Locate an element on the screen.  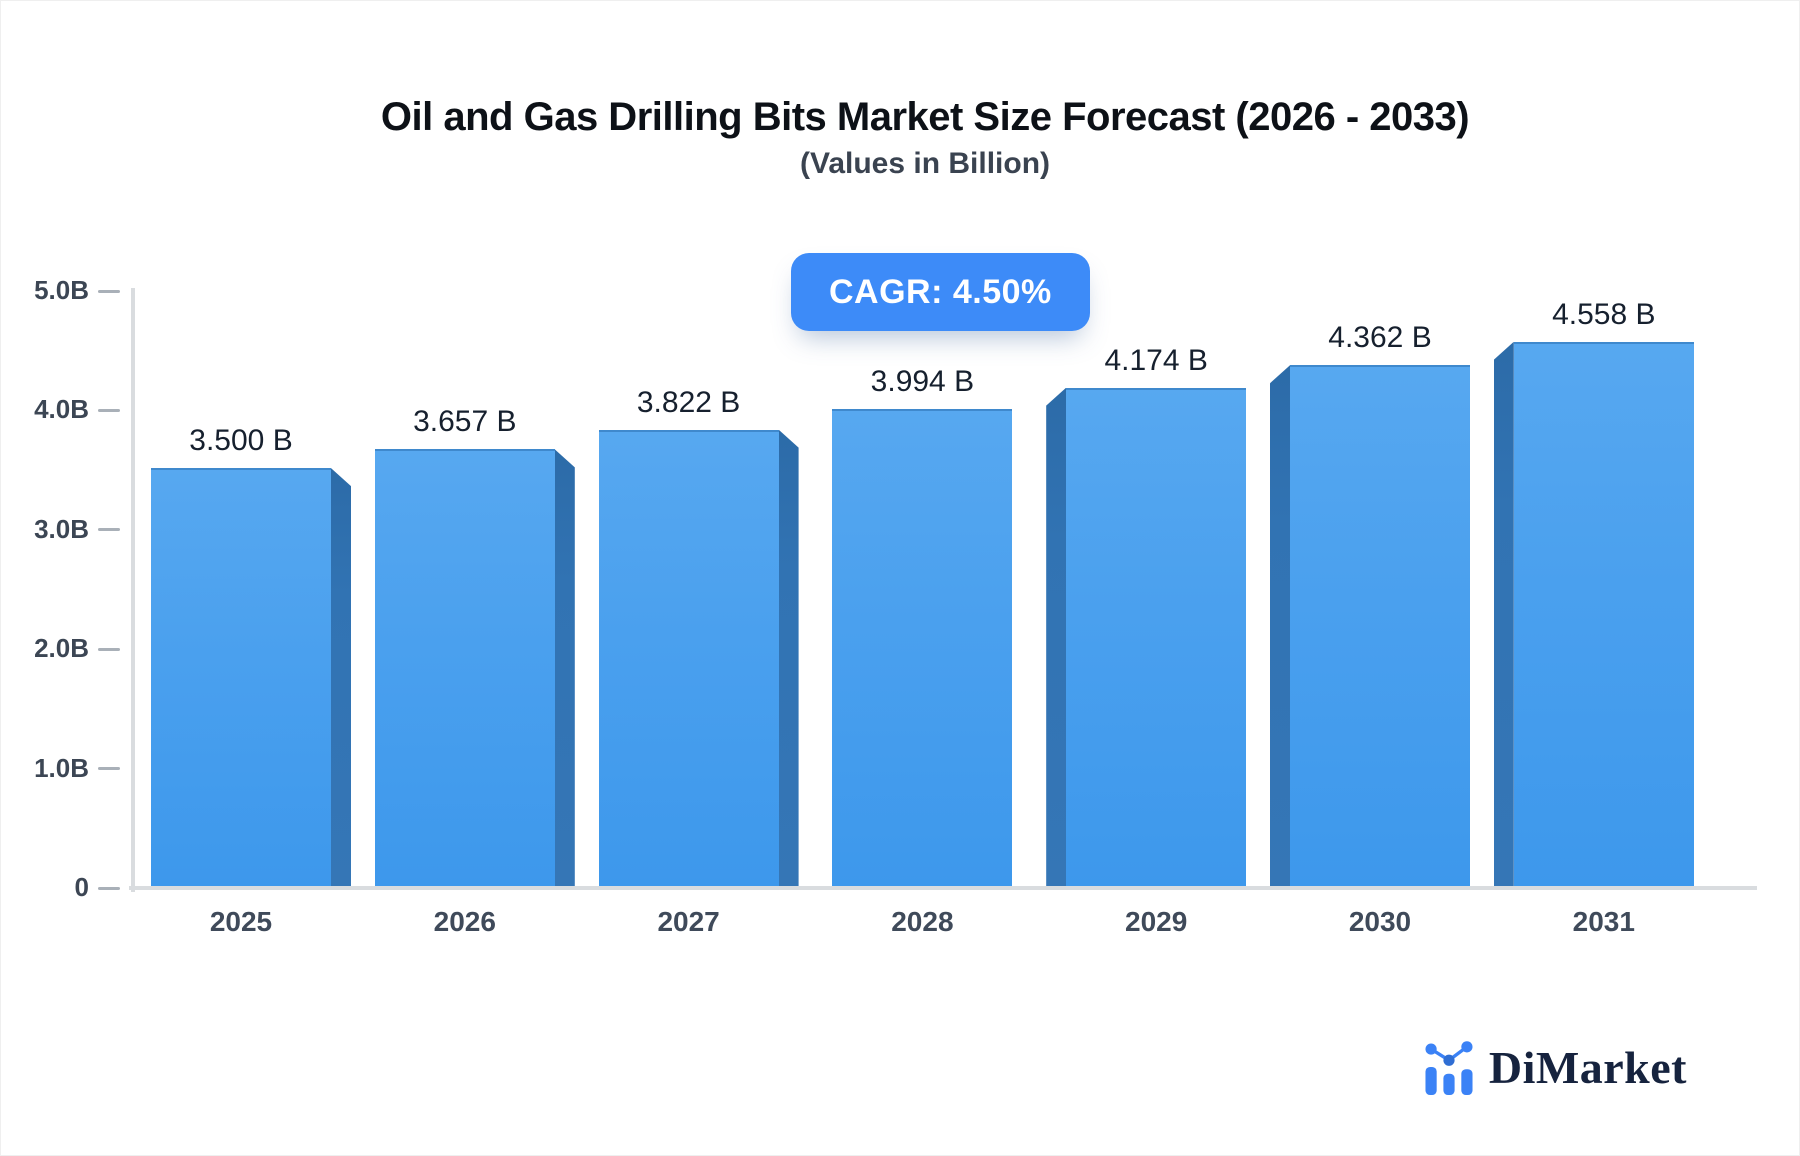
x-axis-line is located at coordinates (943, 888).